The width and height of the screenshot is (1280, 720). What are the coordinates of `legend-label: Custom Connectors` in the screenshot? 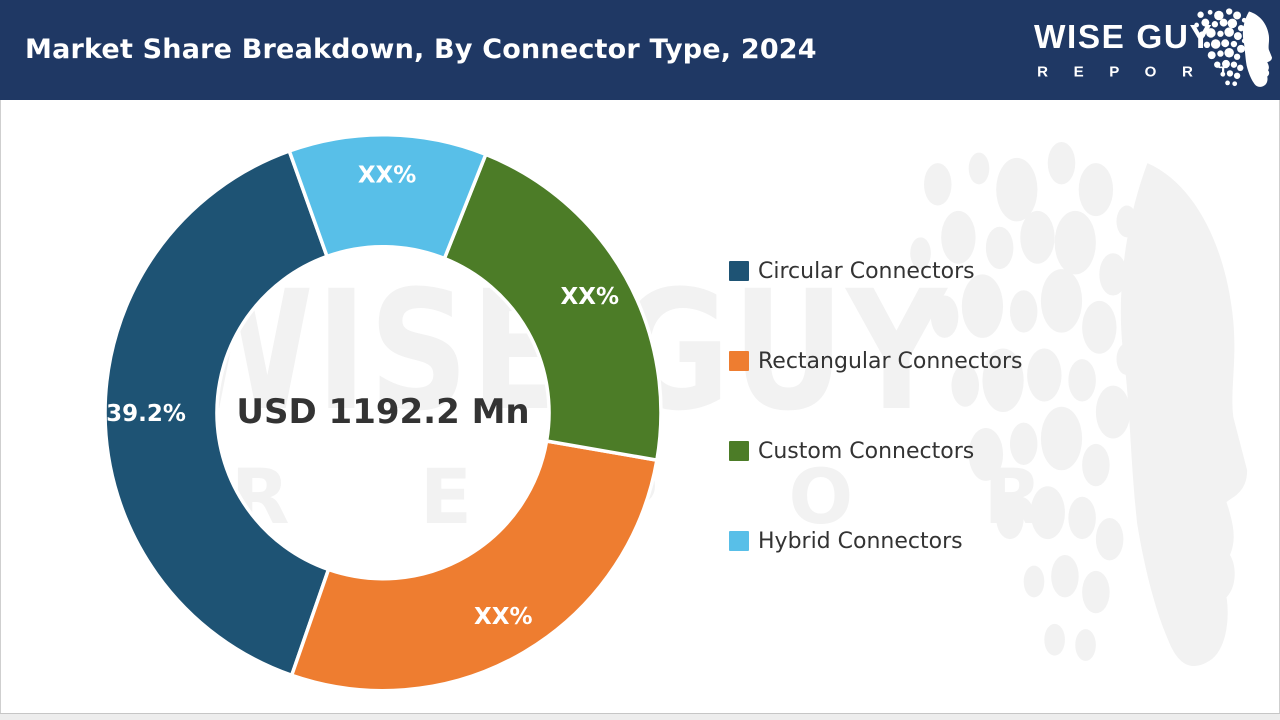 It's located at (866, 451).